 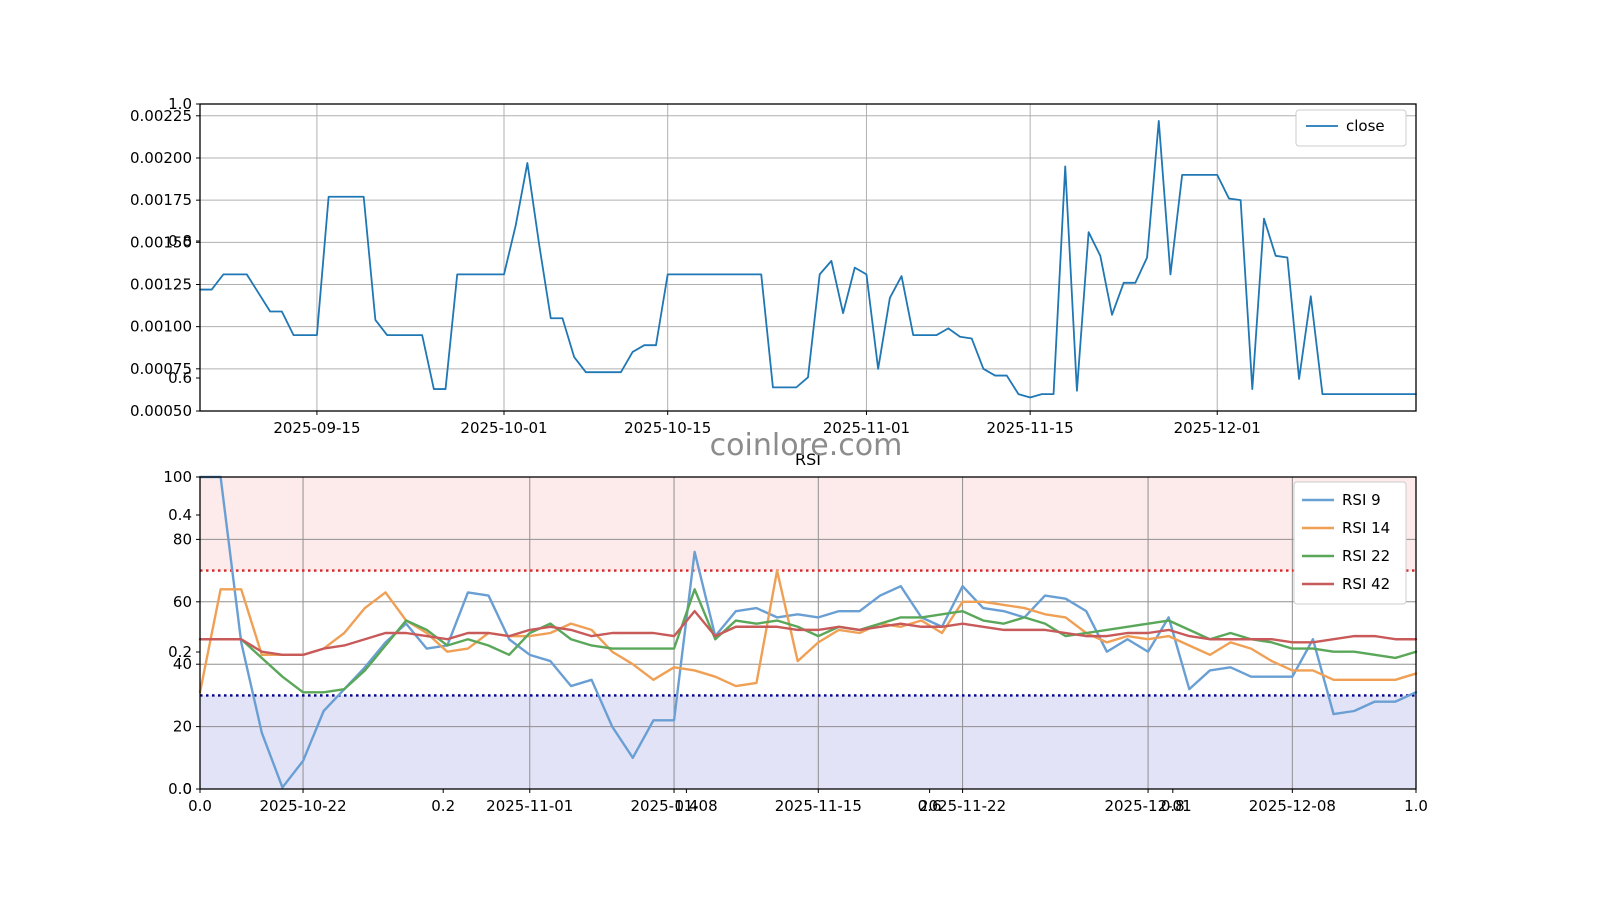 I want to click on overlay-ytick-label-3: 0.6, so click(x=180, y=378).